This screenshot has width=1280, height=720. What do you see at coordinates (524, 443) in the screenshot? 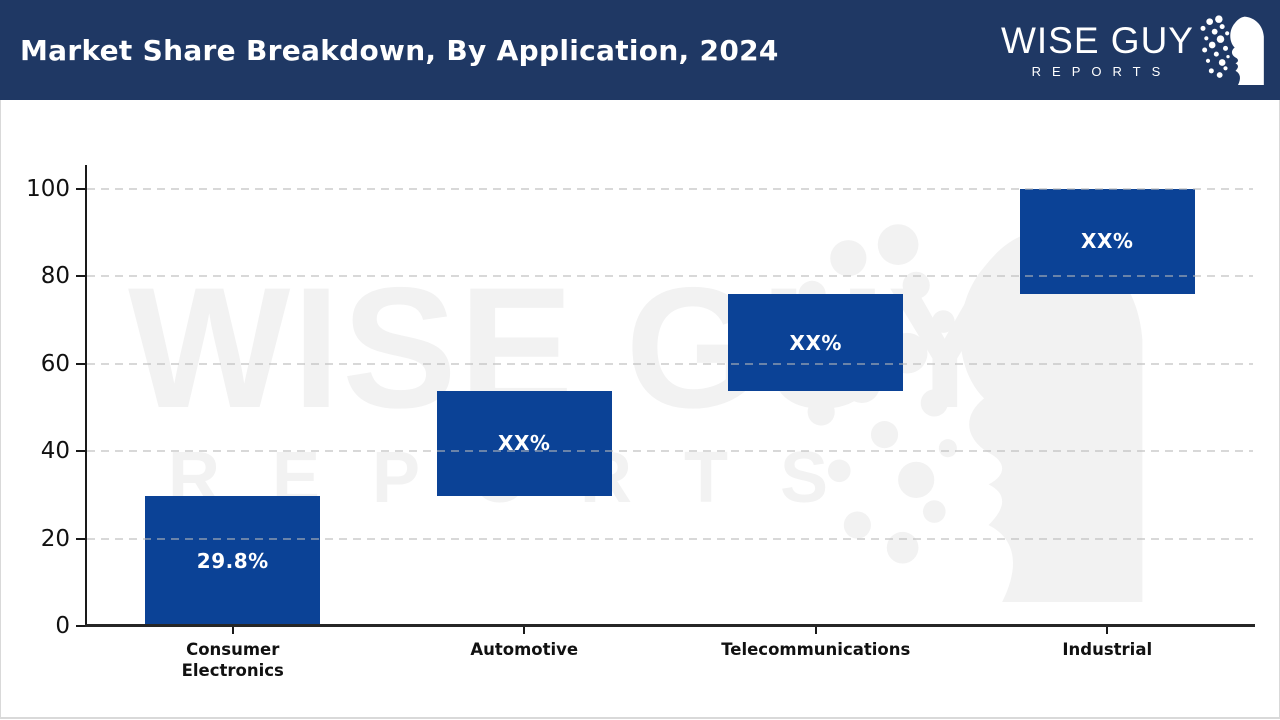
I see `bar-automotive: XX%` at bounding box center [524, 443].